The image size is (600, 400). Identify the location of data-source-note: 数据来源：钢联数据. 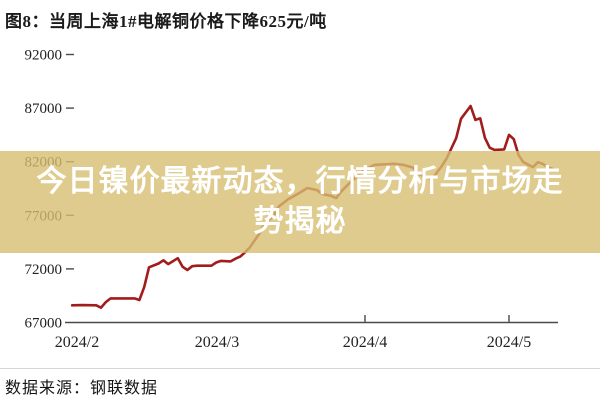
(82, 388).